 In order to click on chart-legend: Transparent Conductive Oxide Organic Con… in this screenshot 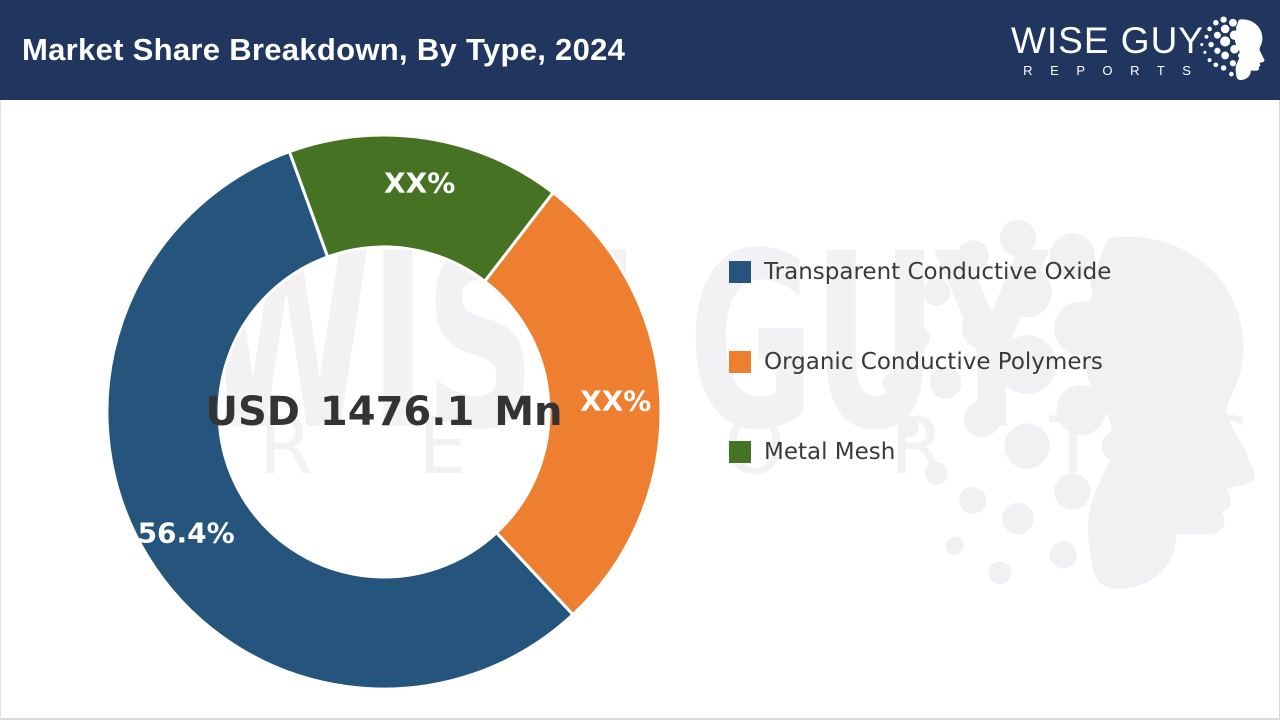, I will do `click(920, 394)`.